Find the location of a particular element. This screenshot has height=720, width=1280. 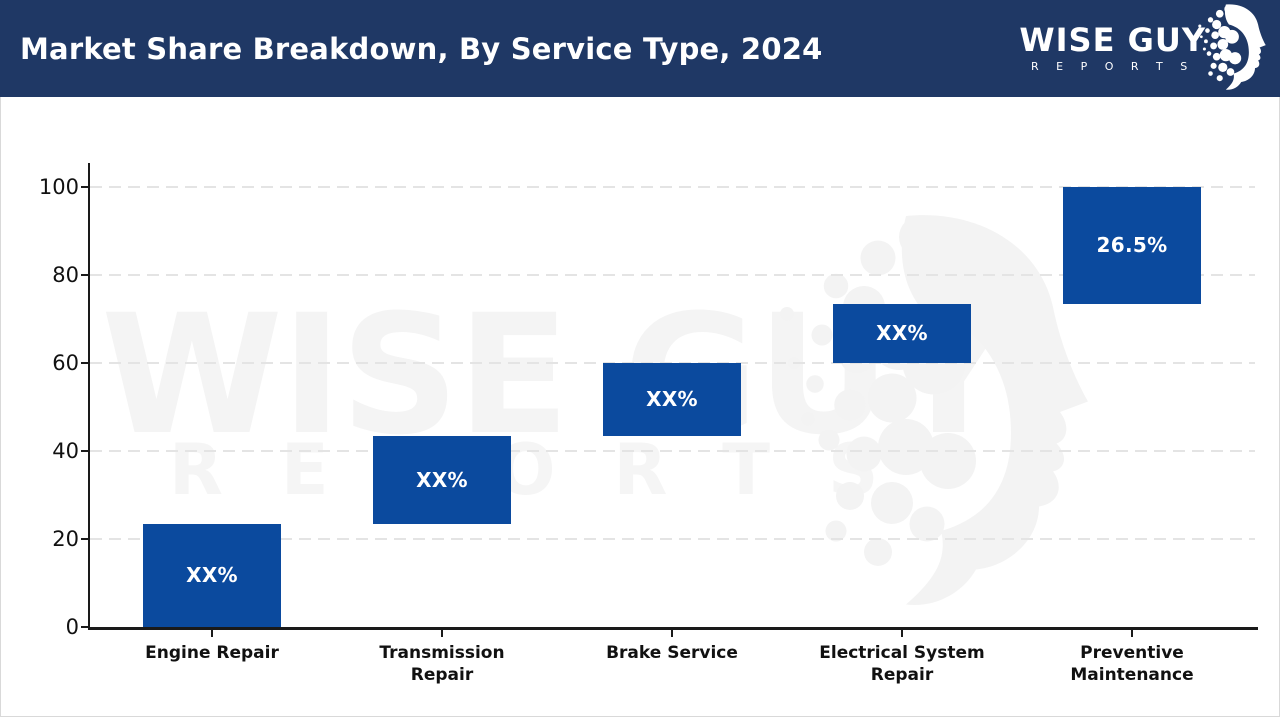

wiseguy-logo-text: WISE GUY R E P O R T S is located at coordinates (1112, 48).